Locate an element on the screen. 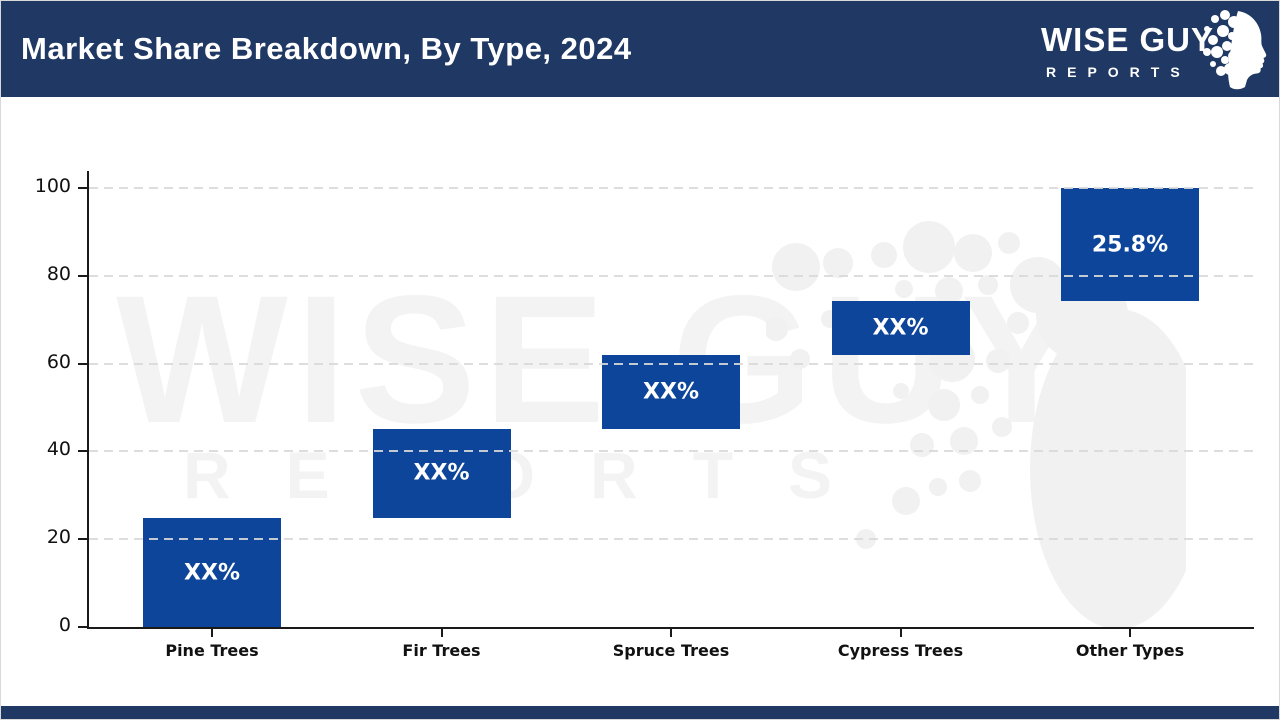  bar: 25.8% is located at coordinates (1130, 245).